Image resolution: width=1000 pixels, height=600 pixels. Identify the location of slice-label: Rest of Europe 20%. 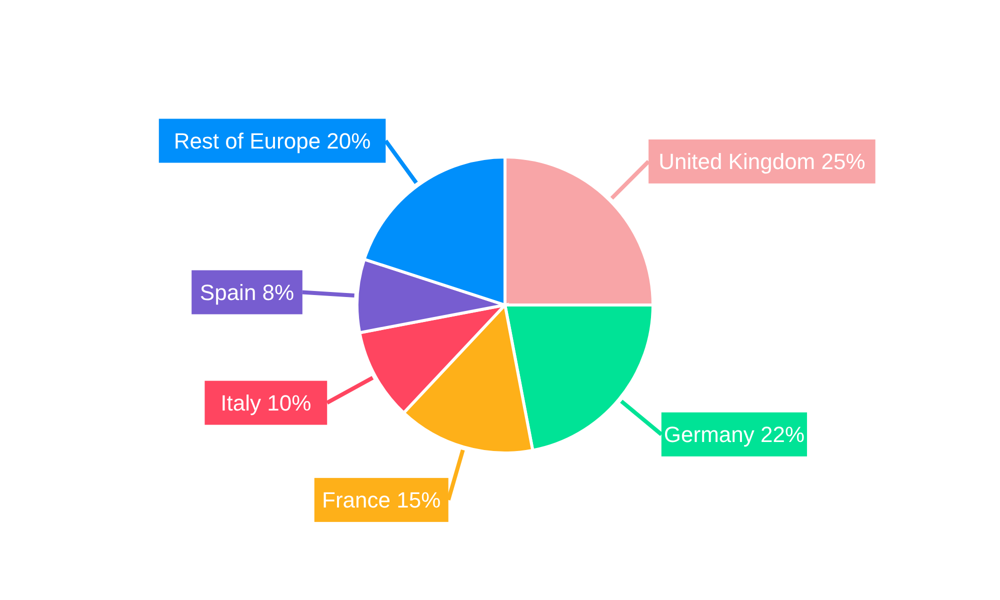
(272, 141).